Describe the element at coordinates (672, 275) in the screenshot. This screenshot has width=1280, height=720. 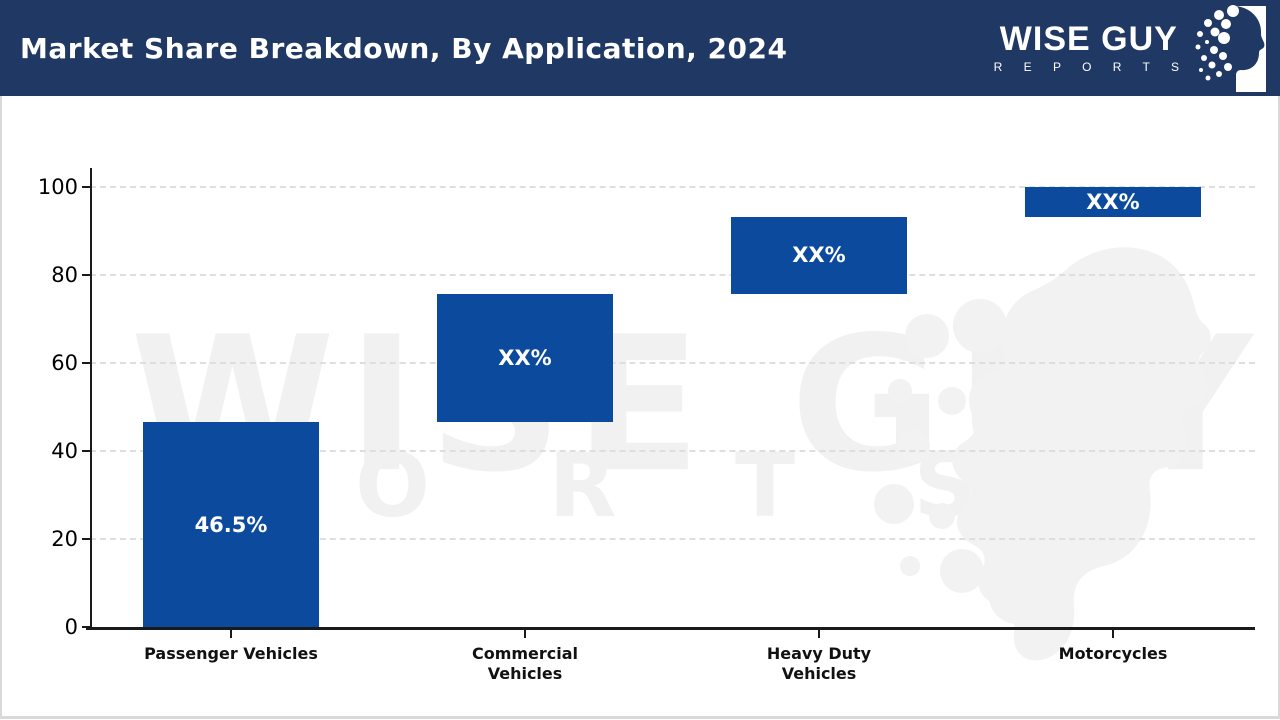
I see `gridline-y80` at that location.